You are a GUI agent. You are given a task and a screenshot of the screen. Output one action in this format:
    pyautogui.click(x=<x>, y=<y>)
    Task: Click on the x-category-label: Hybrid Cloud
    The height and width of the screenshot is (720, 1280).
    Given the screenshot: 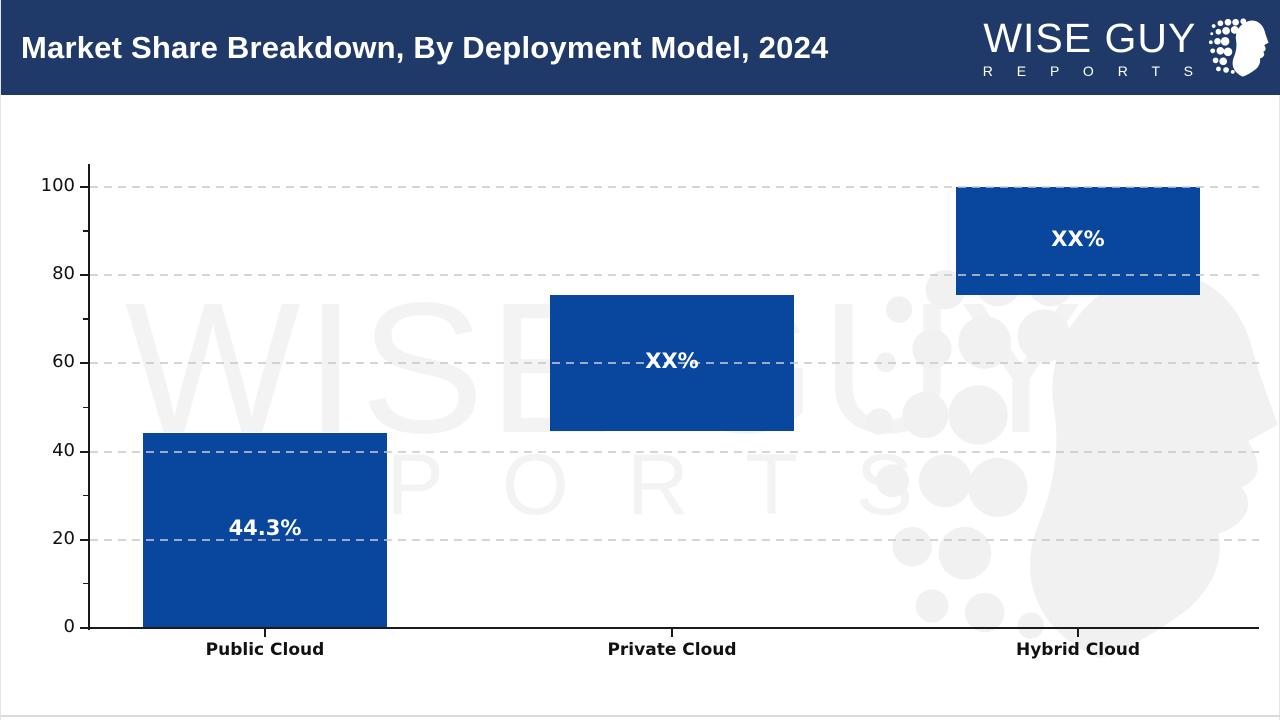 What is the action you would take?
    pyautogui.click(x=1078, y=650)
    